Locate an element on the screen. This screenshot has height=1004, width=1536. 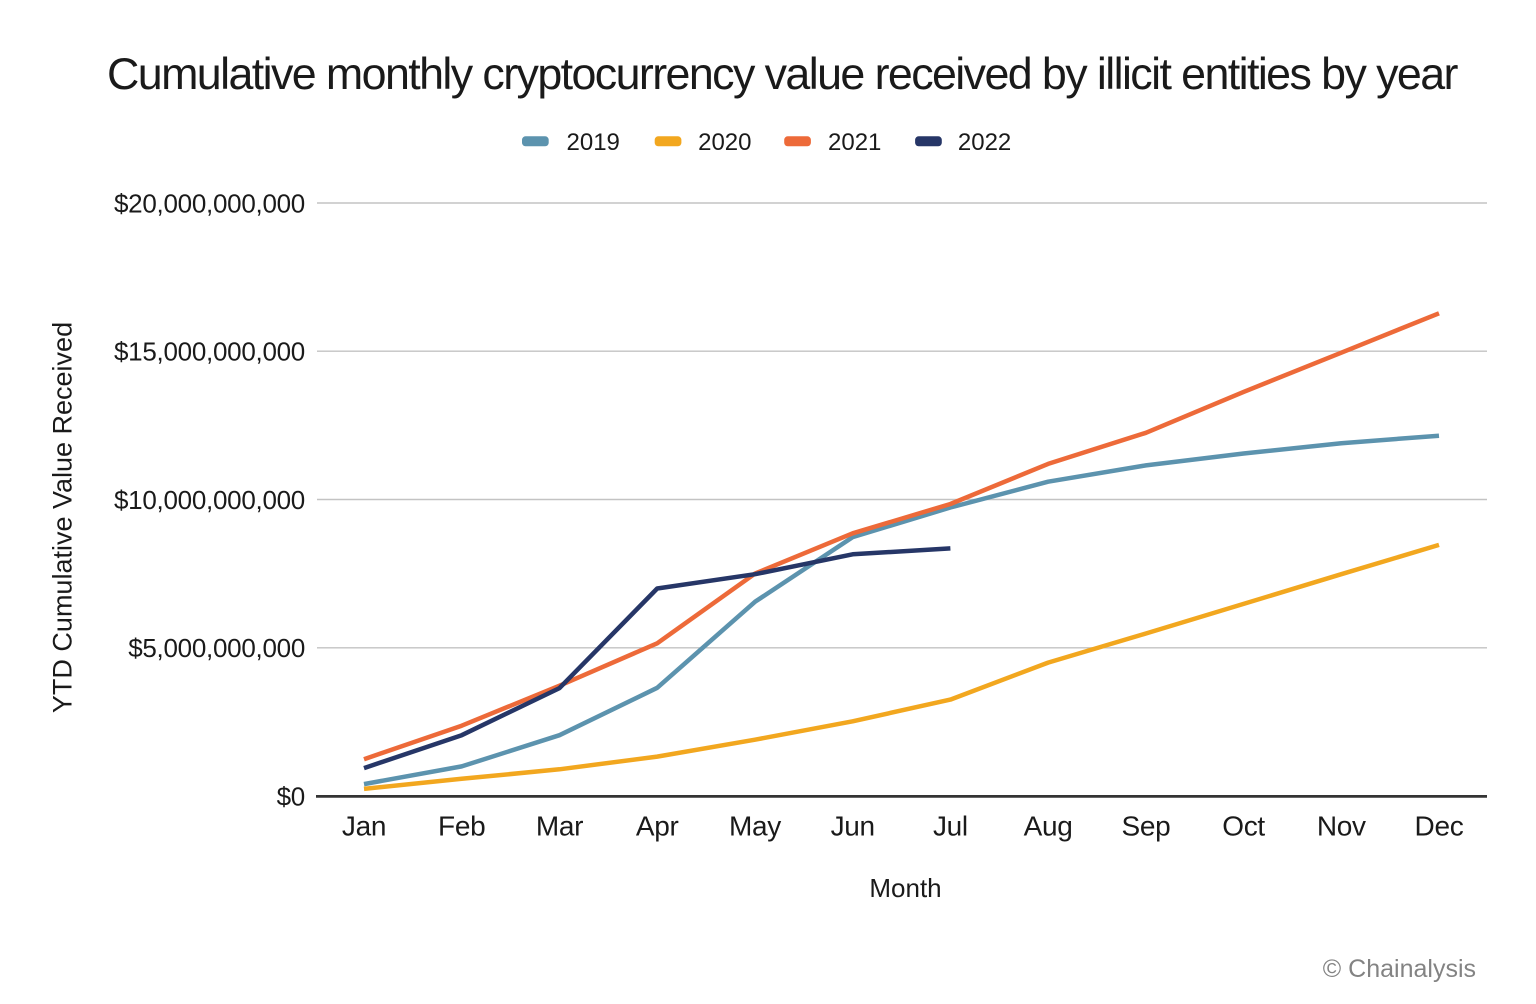
svg-text: © Chainalysis is located at coordinates (1399, 969).